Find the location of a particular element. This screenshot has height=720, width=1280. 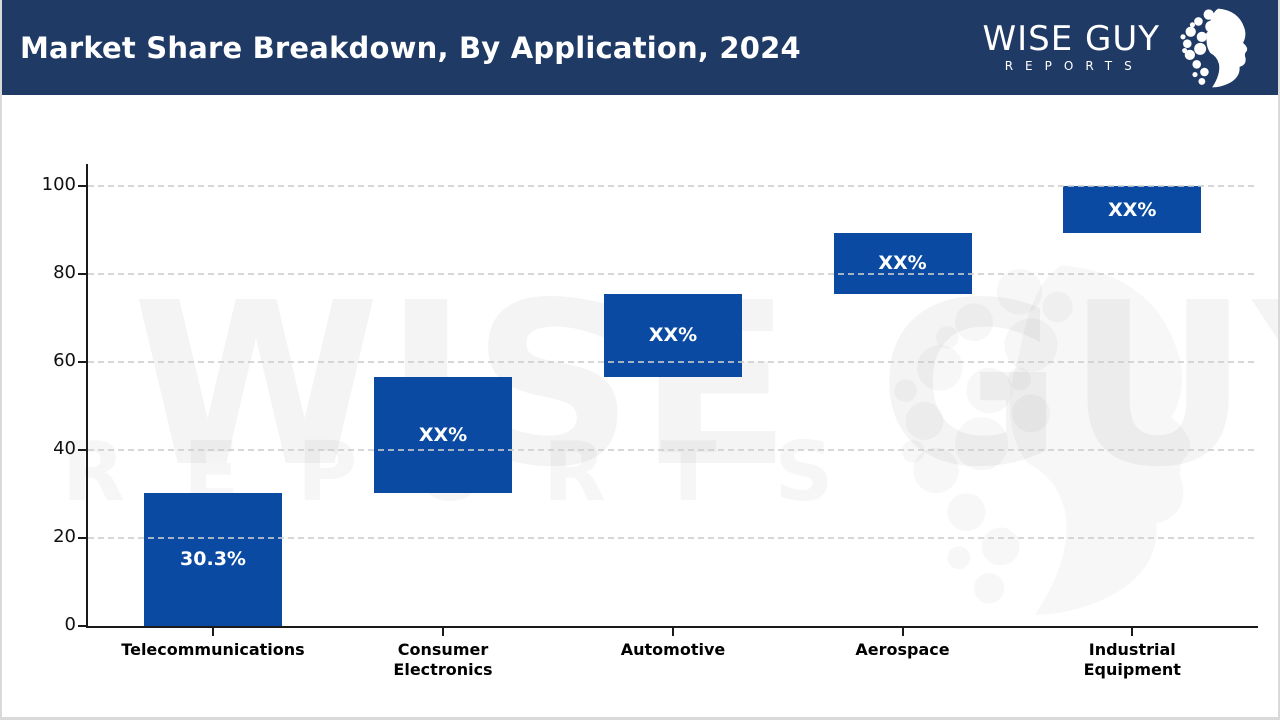

bar-industrial-equipment: XX% is located at coordinates (1132, 210).